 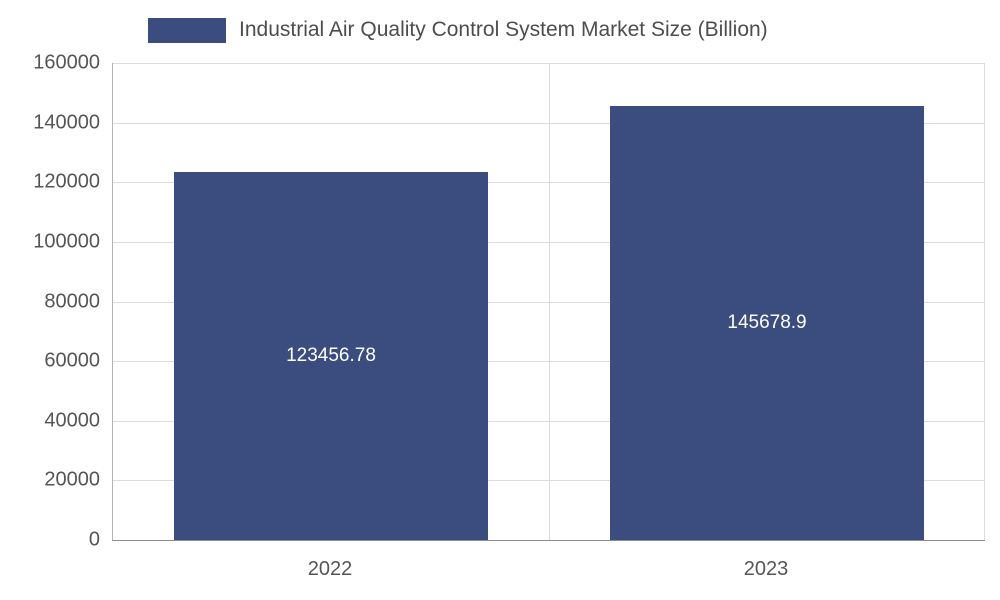 I want to click on y-tick-label: 20000, so click(x=72, y=479).